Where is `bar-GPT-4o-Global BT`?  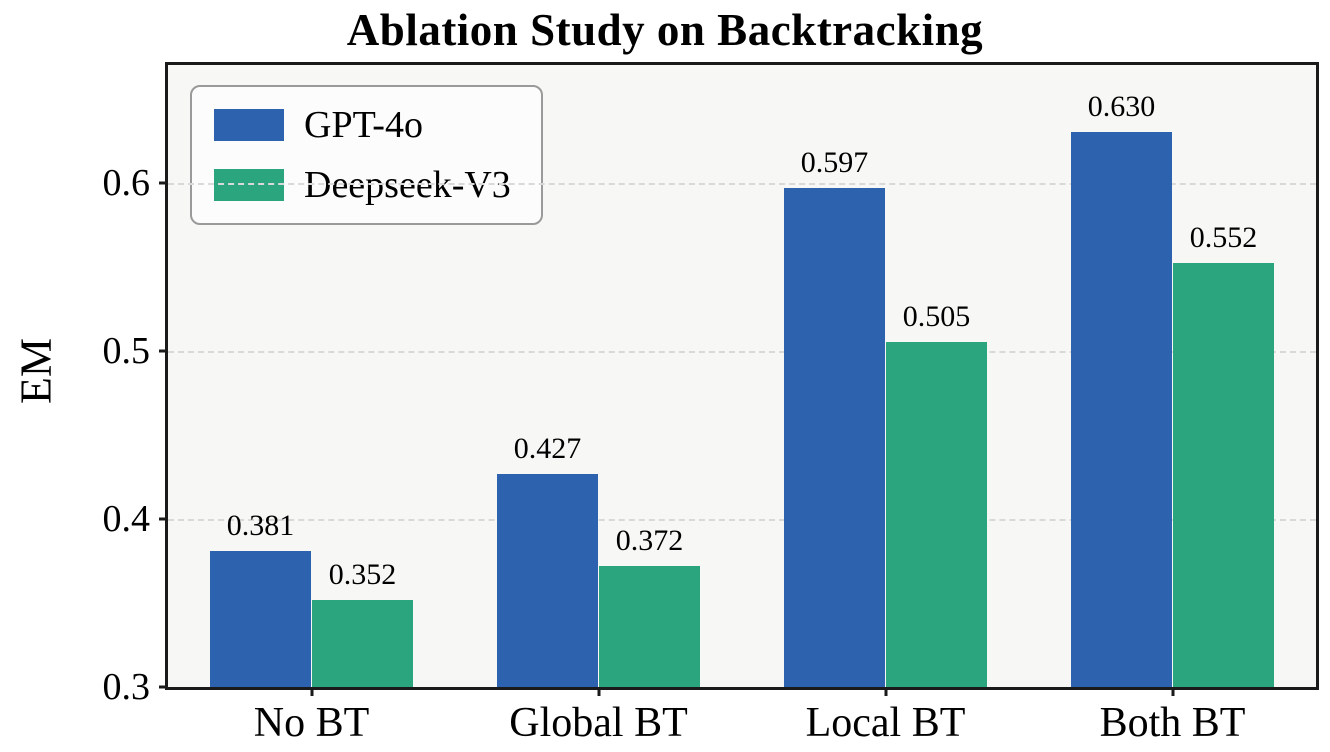 bar-GPT-4o-Global BT is located at coordinates (547, 580).